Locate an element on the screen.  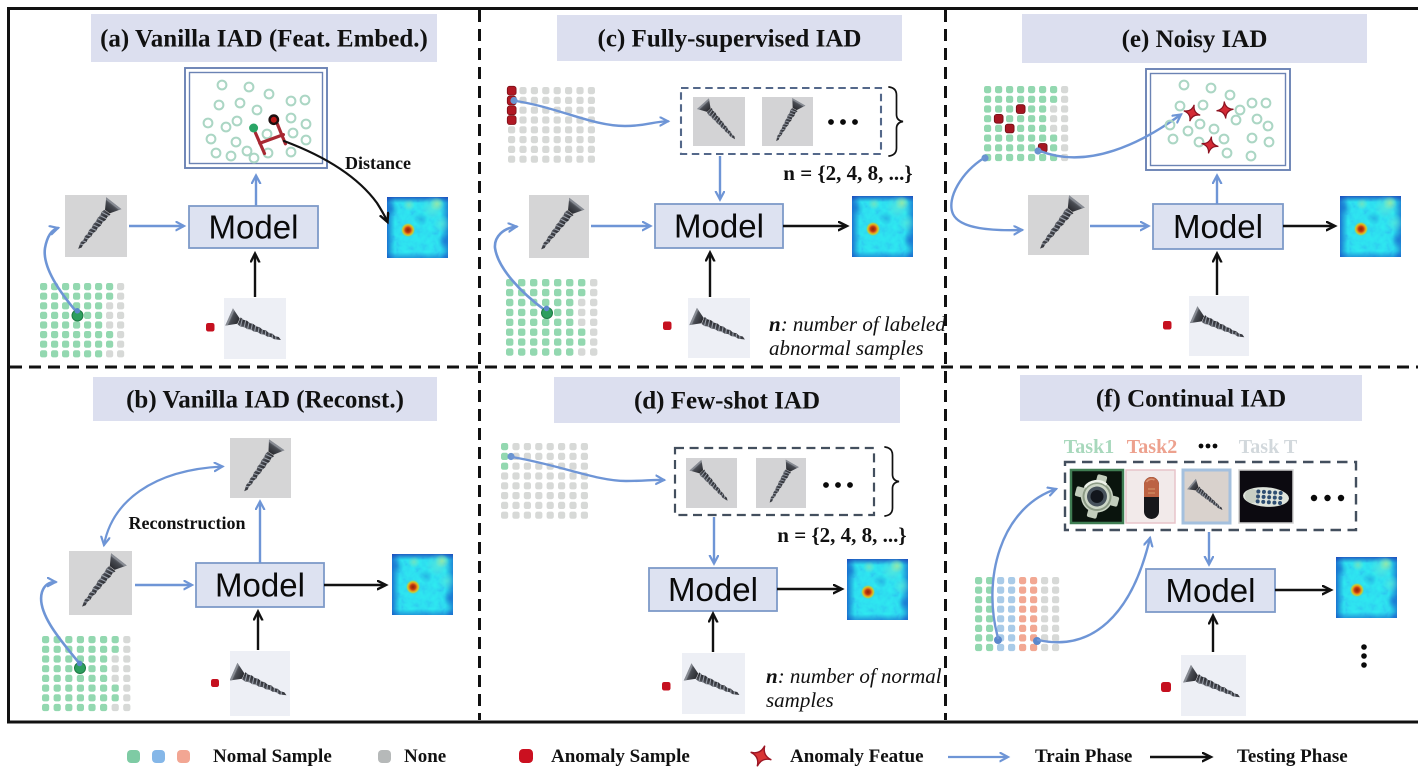
svg-text: Distance is located at coordinates (378, 163).